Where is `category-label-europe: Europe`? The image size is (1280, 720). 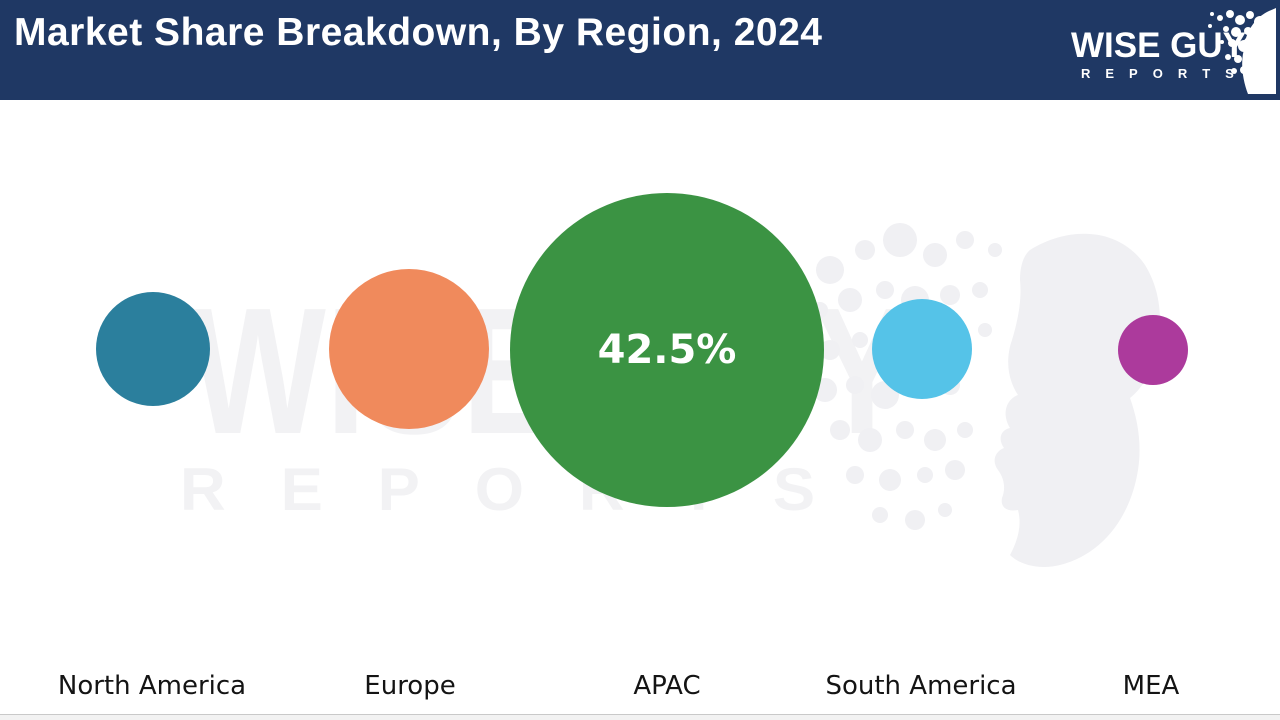 category-label-europe: Europe is located at coordinates (410, 686).